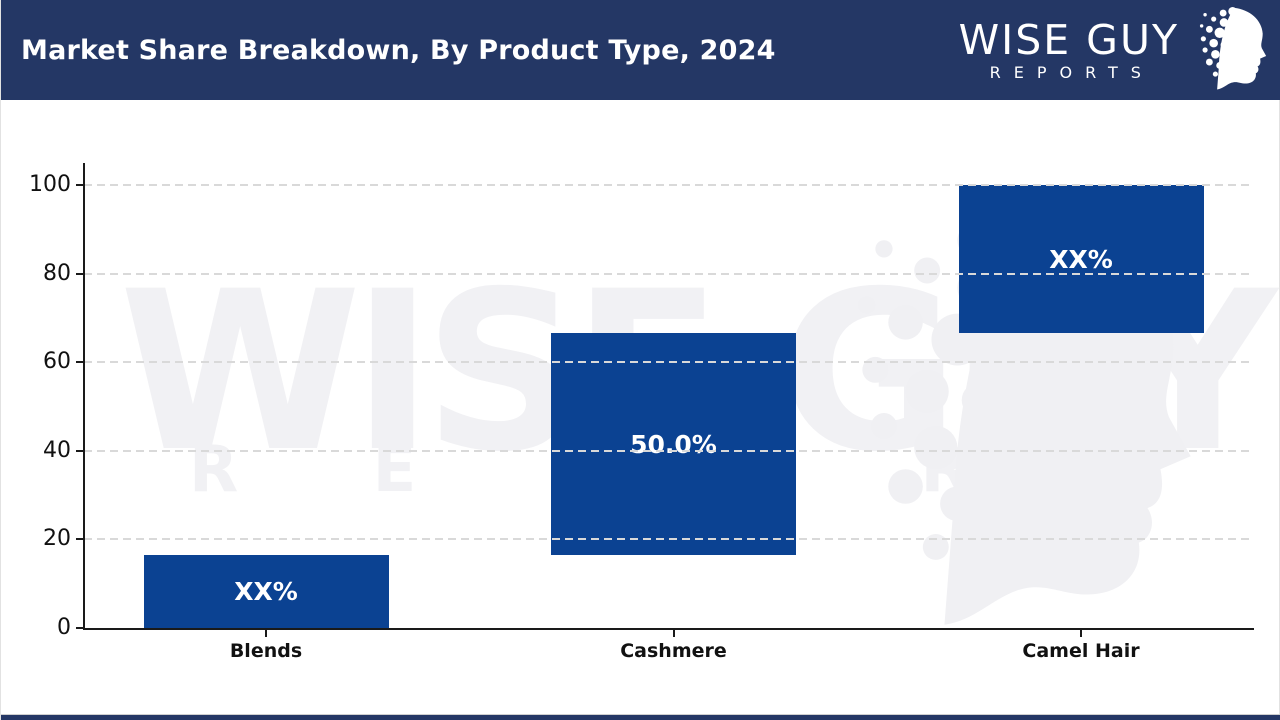 The height and width of the screenshot is (720, 1280). What do you see at coordinates (668, 539) in the screenshot?
I see `gridline-y20` at bounding box center [668, 539].